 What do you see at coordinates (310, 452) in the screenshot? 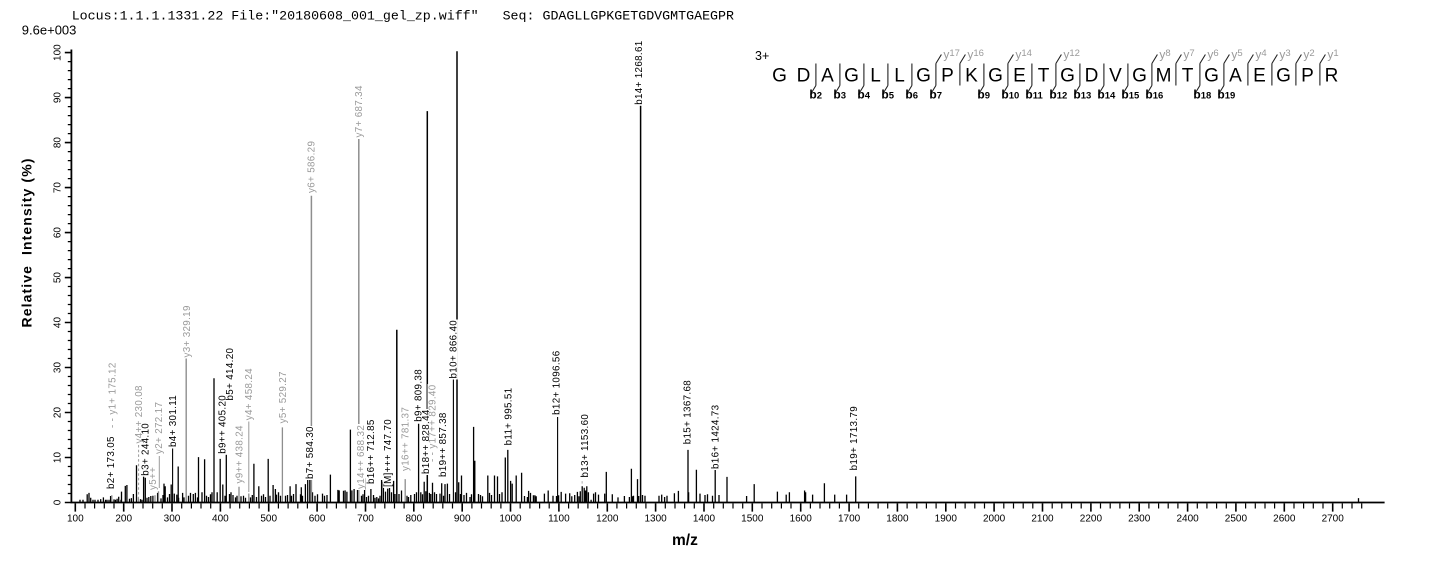
I see `svg-text: b7+ 584.30` at bounding box center [310, 452].